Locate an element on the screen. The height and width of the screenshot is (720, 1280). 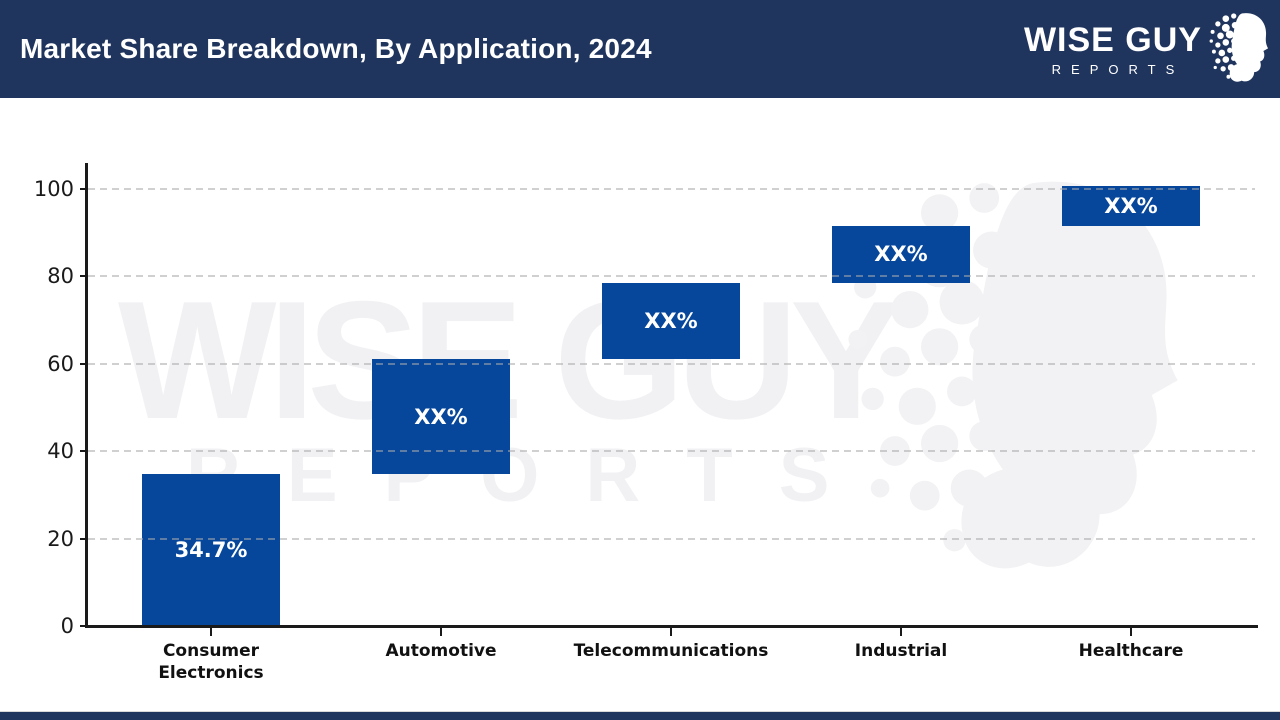
x-category-label: Healthcare is located at coordinates (1131, 651).